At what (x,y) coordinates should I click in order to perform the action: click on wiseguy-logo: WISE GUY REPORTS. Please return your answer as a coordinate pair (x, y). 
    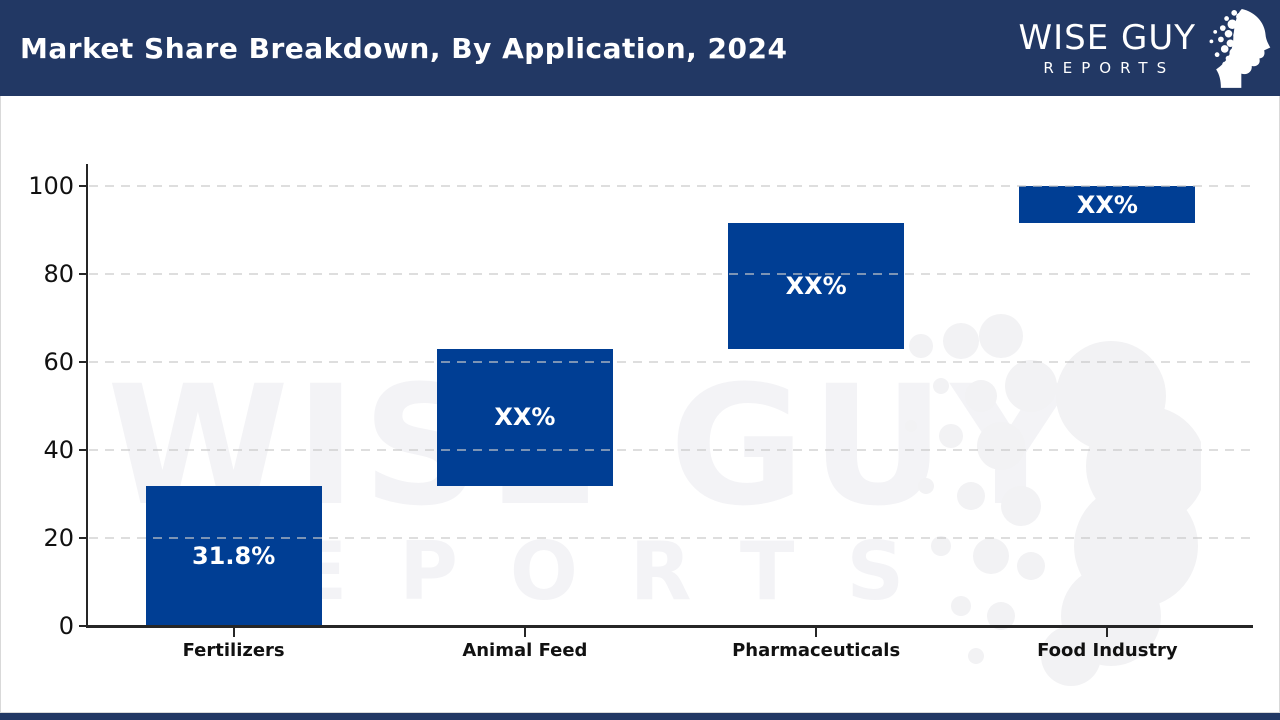
    Looking at the image, I should click on (1147, 48).